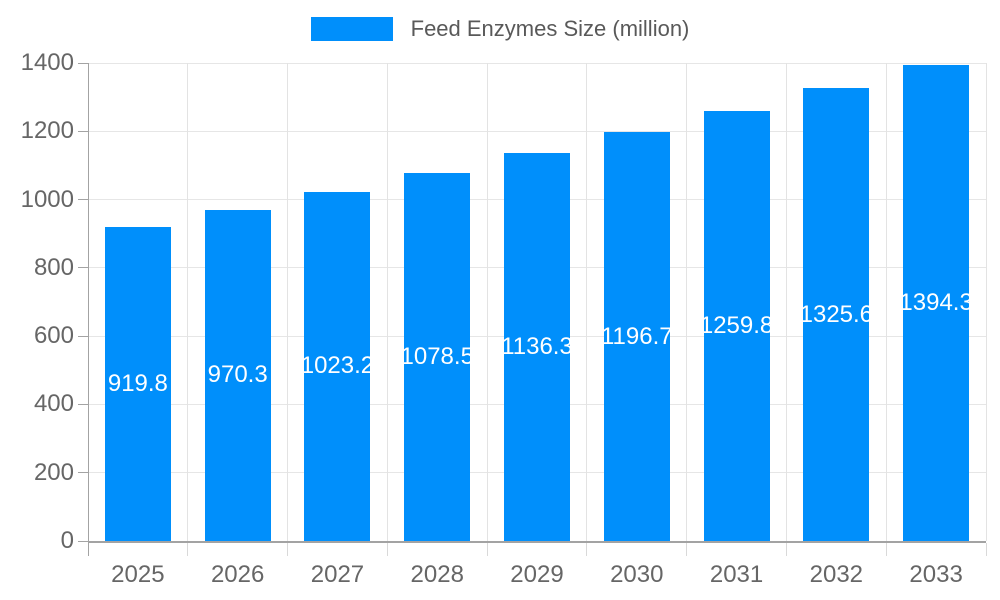  I want to click on bar-value-label: 1136.3, so click(537, 347).